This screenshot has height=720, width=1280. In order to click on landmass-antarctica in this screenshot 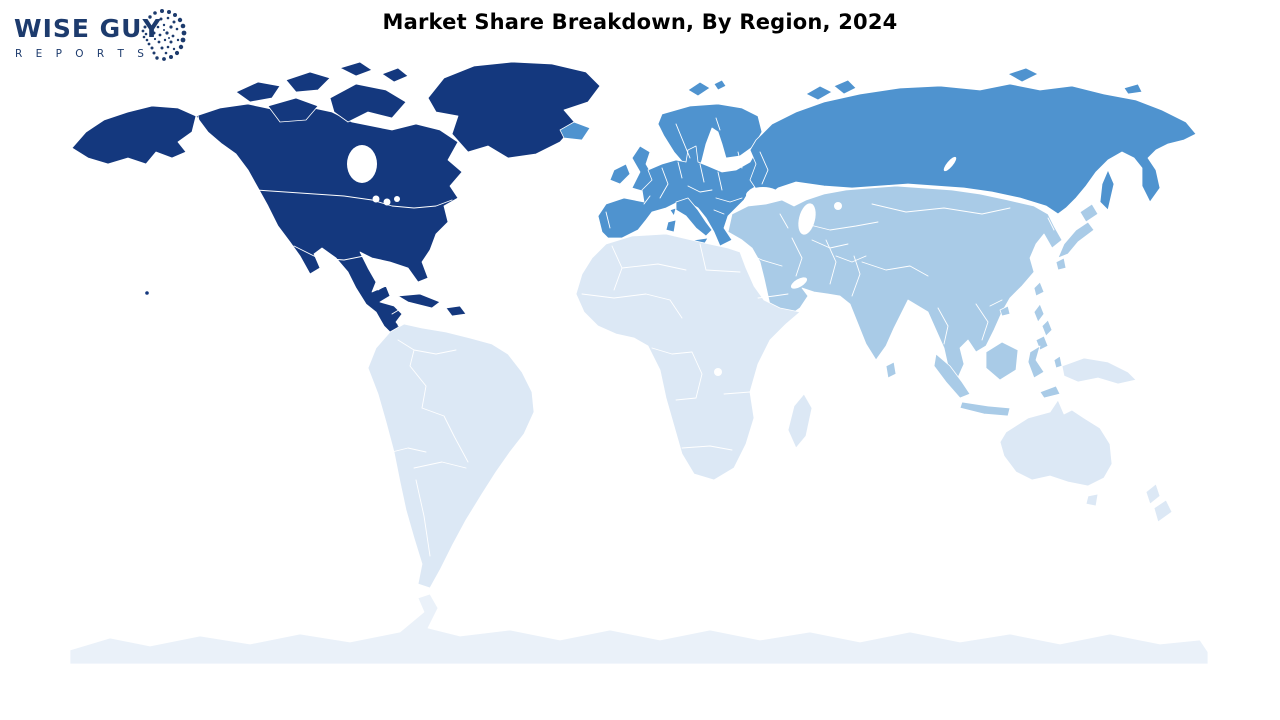, I will do `click(639, 629)`.